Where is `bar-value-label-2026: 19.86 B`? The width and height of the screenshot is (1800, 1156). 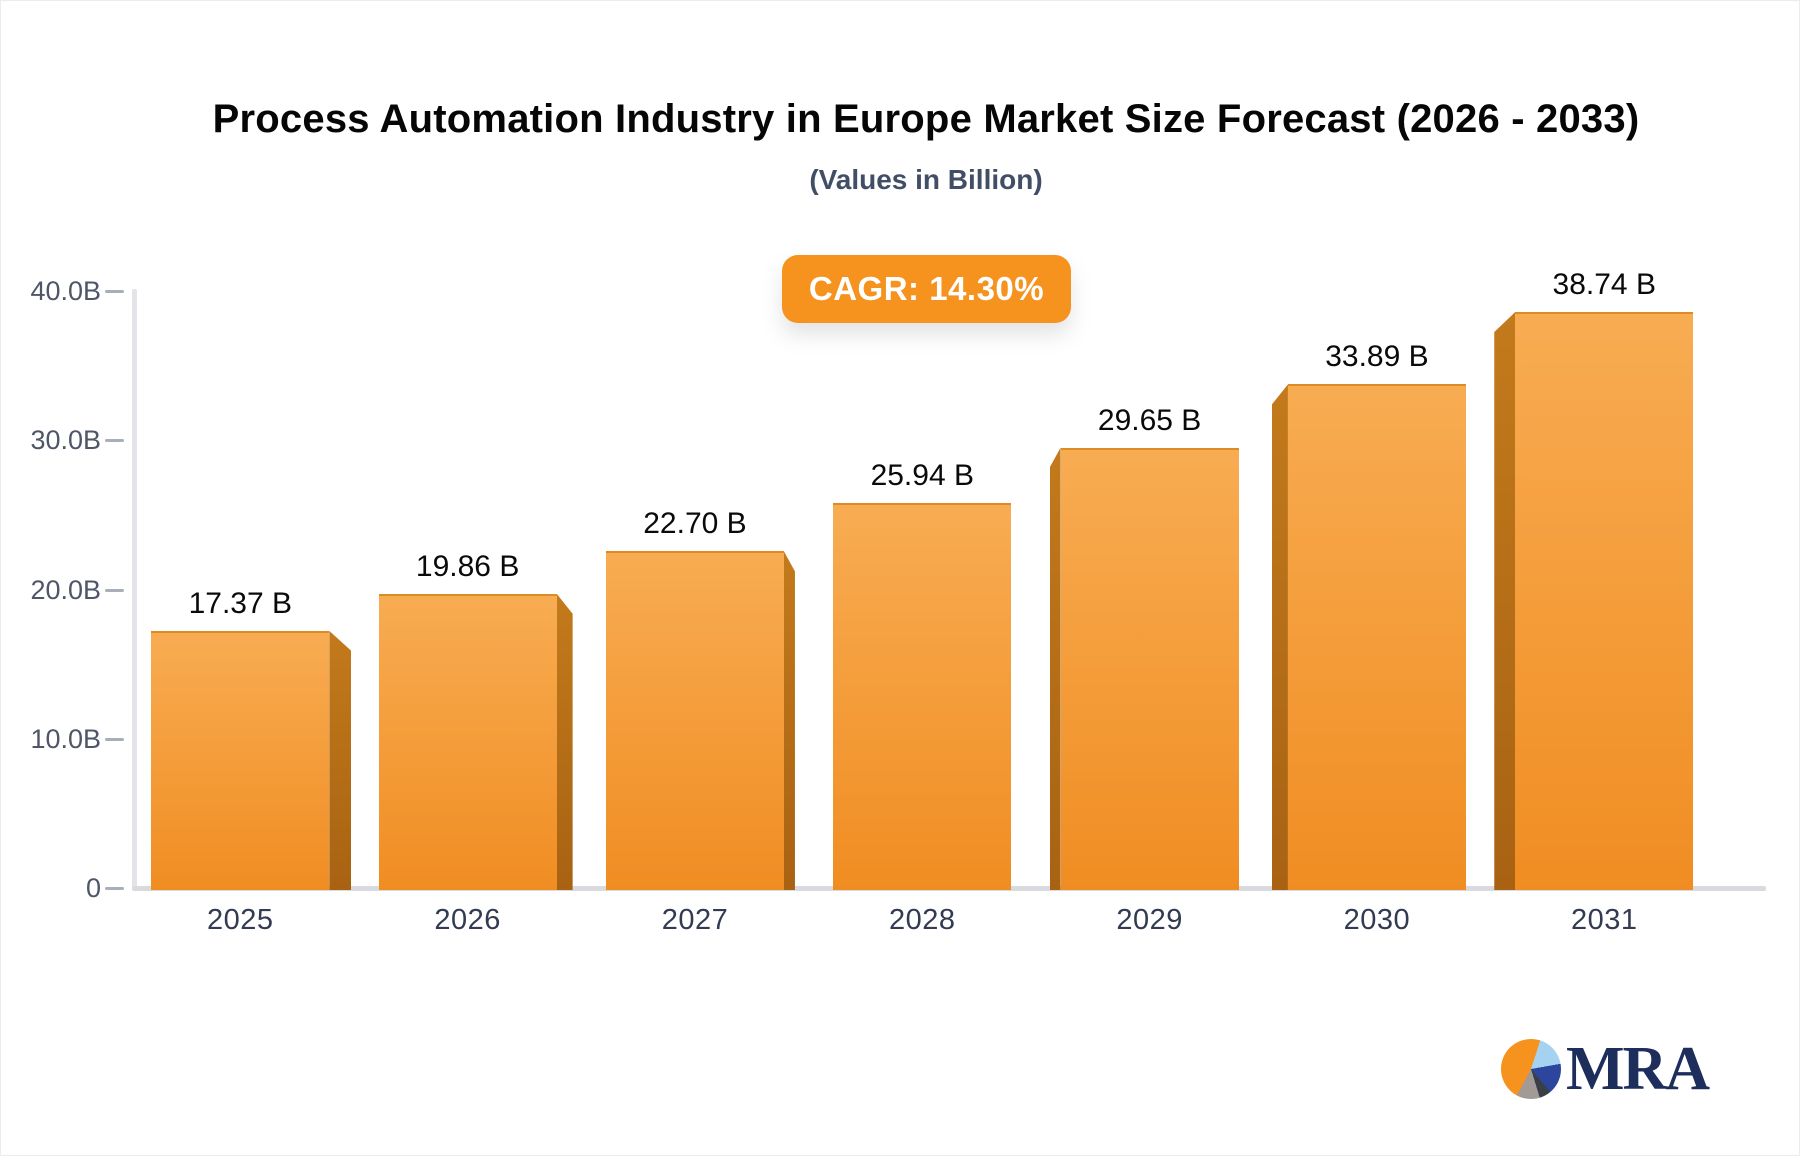 bar-value-label-2026: 19.86 B is located at coordinates (467, 566).